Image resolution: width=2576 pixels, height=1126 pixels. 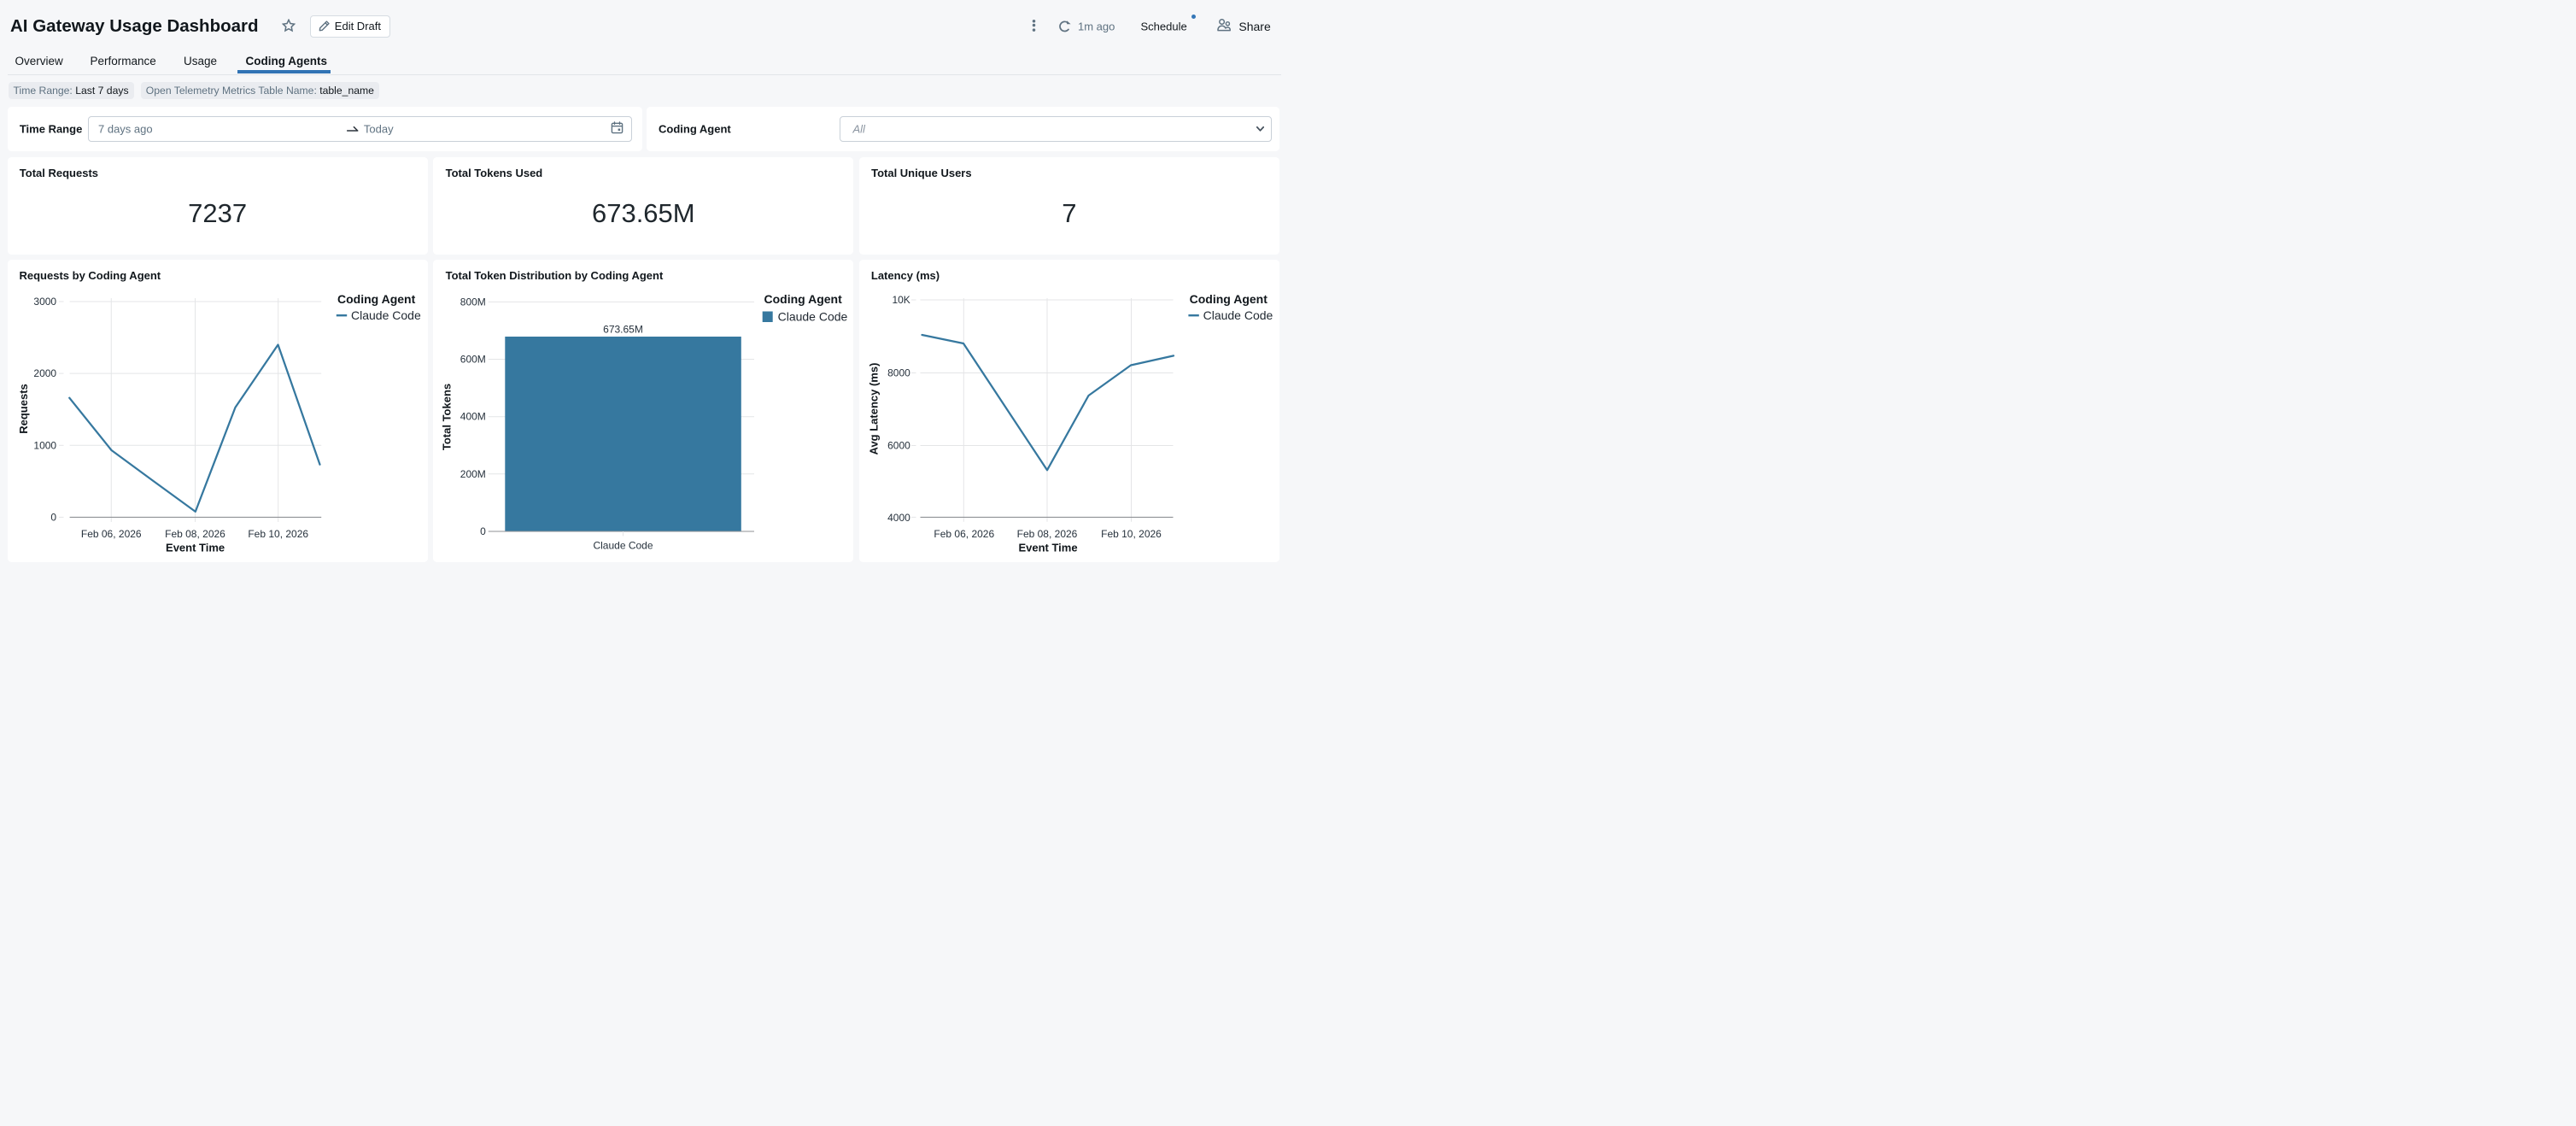 What do you see at coordinates (874, 409) in the screenshot?
I see `svg-text: Avg Latency (ms)` at bounding box center [874, 409].